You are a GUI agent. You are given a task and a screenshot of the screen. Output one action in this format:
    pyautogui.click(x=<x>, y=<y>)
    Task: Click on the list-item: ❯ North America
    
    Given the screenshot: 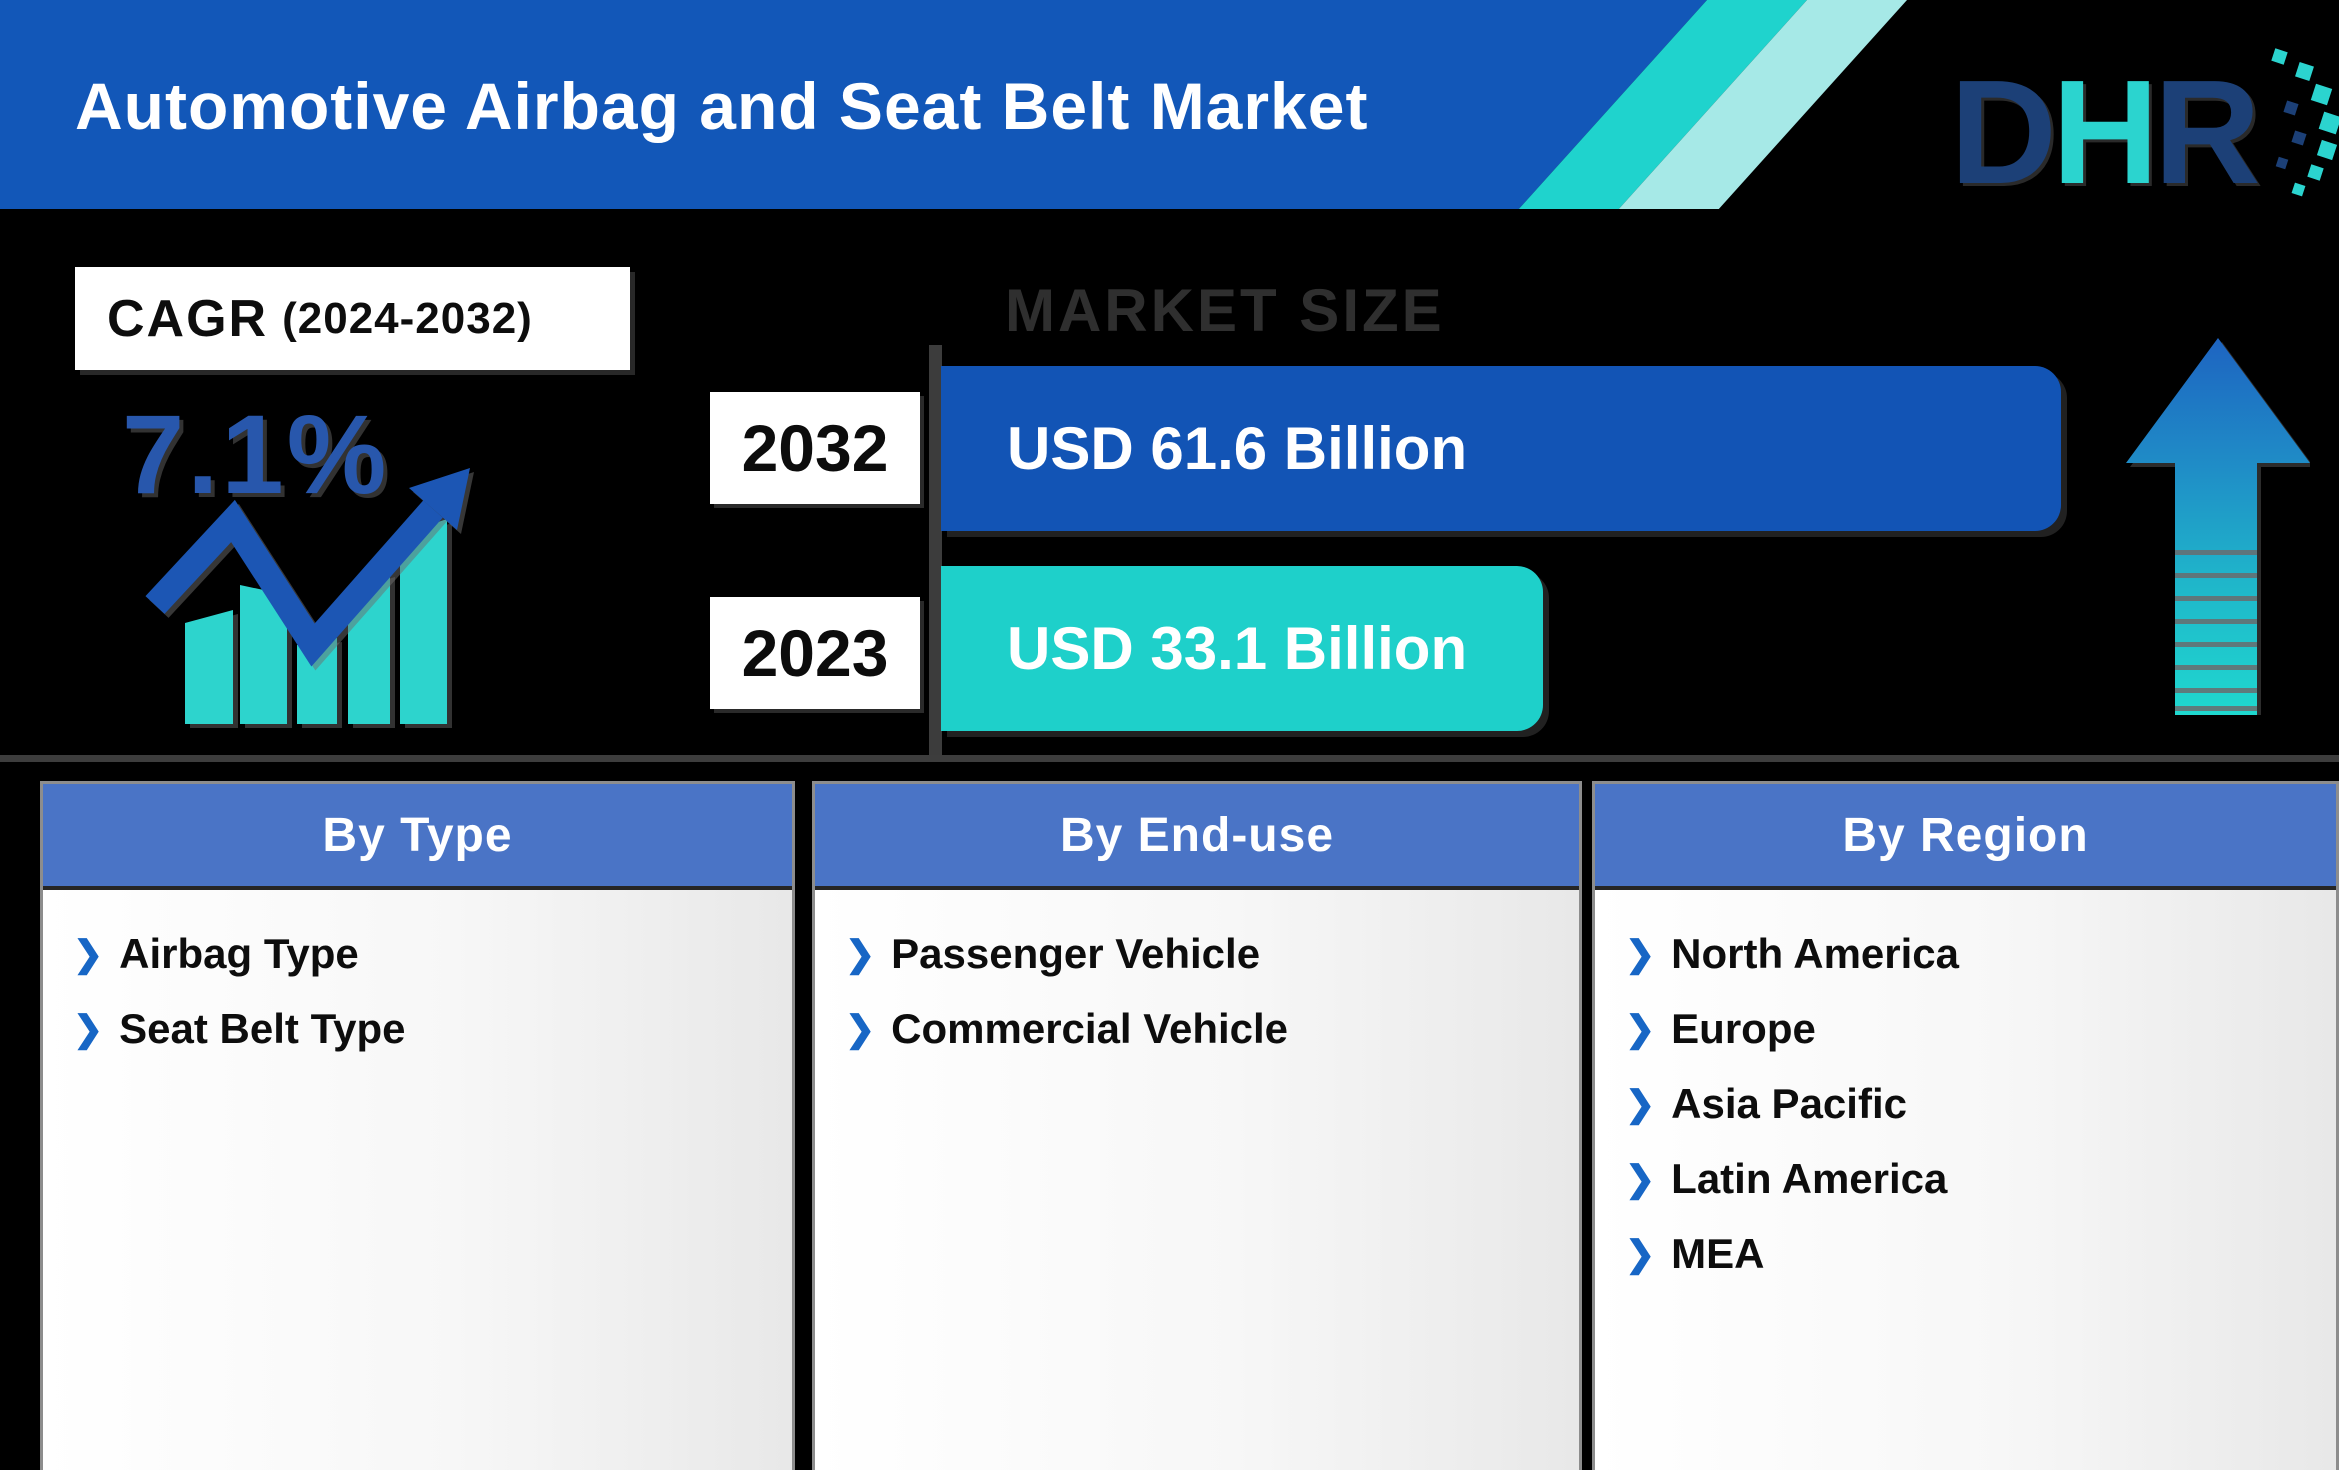 What is the action you would take?
    pyautogui.click(x=1980, y=953)
    